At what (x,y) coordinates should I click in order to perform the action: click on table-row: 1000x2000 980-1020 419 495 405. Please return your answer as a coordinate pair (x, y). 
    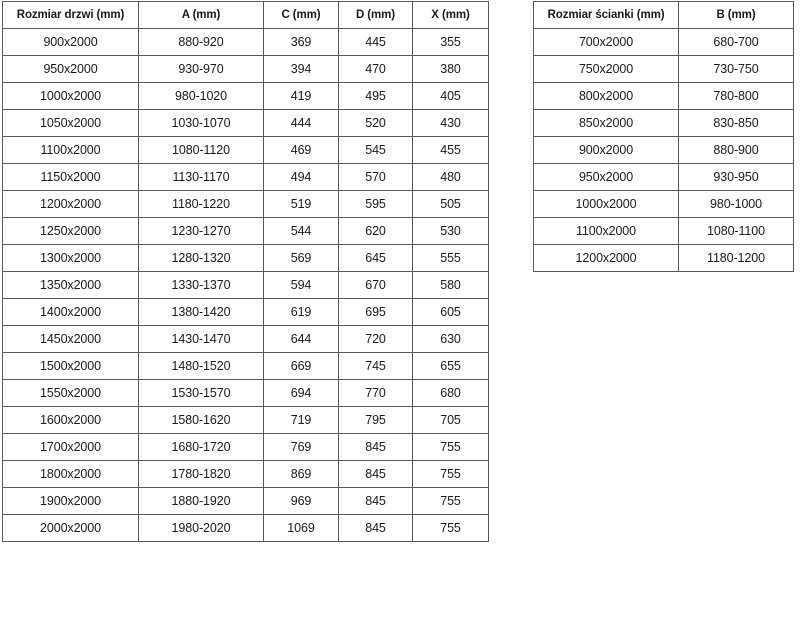
    Looking at the image, I should click on (245, 96).